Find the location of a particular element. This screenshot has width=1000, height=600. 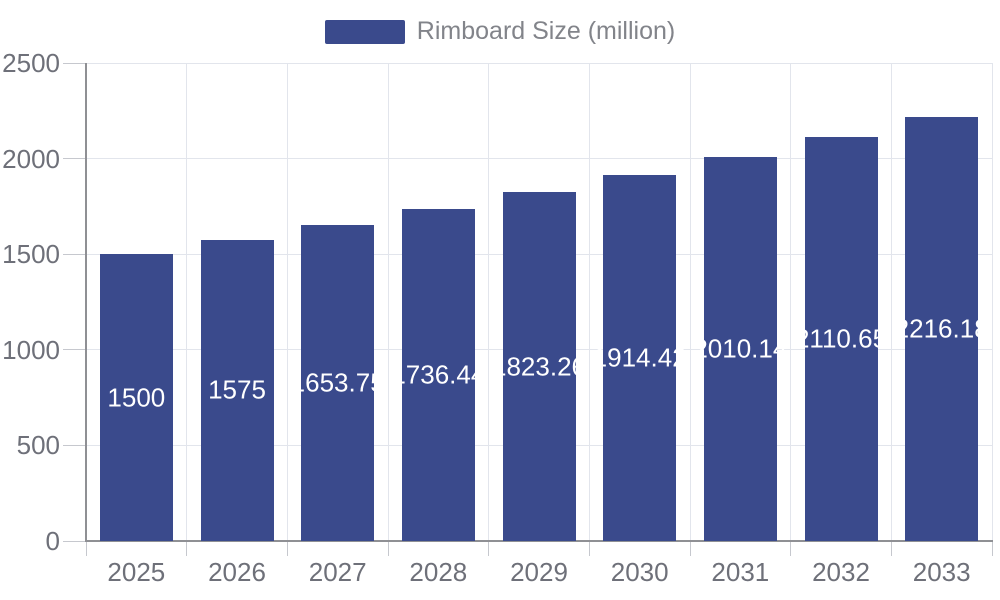

y-axis-line is located at coordinates (86, 302).